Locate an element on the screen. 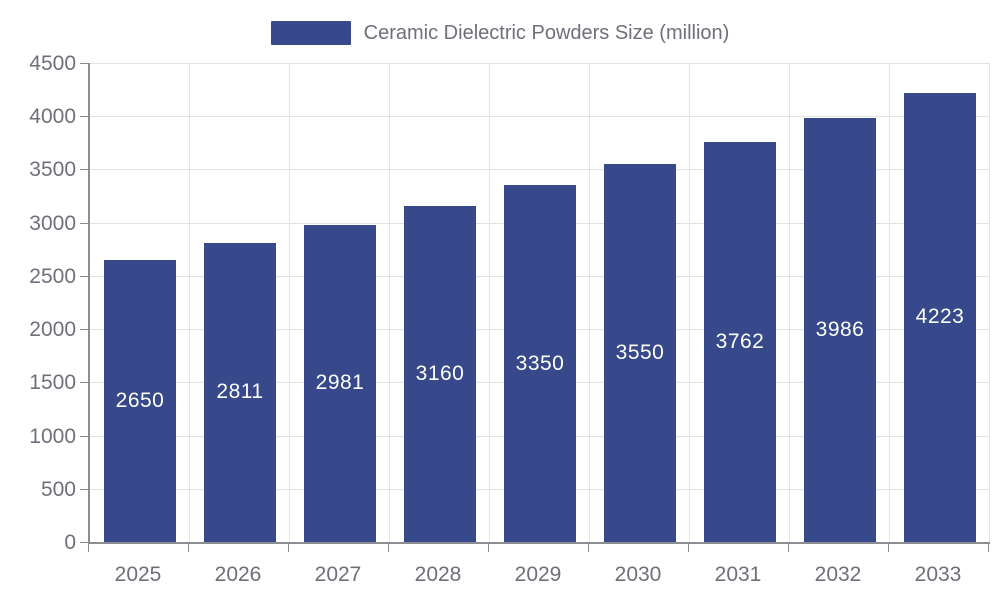 The image size is (1000, 600). bar-value-label: 3160 is located at coordinates (440, 373).